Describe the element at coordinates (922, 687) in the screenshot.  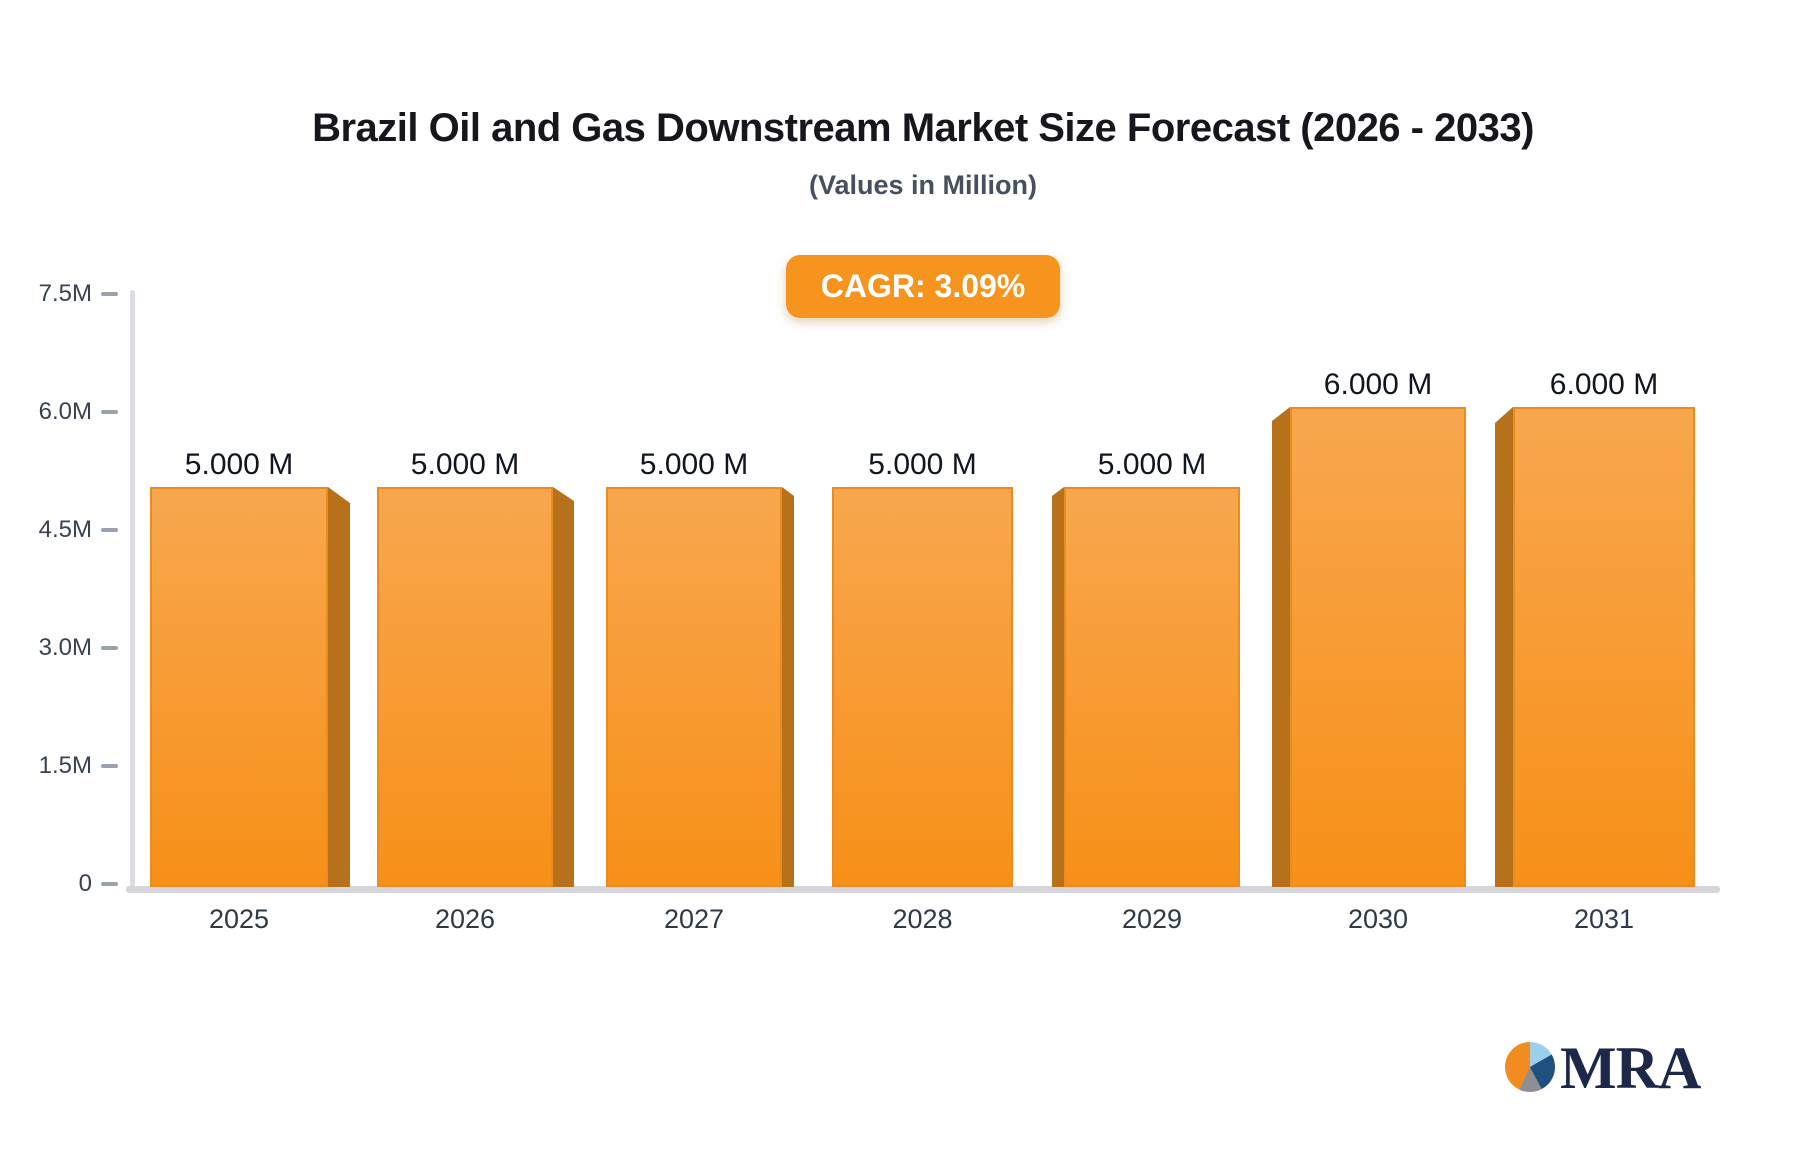
I see `bar-2028` at that location.